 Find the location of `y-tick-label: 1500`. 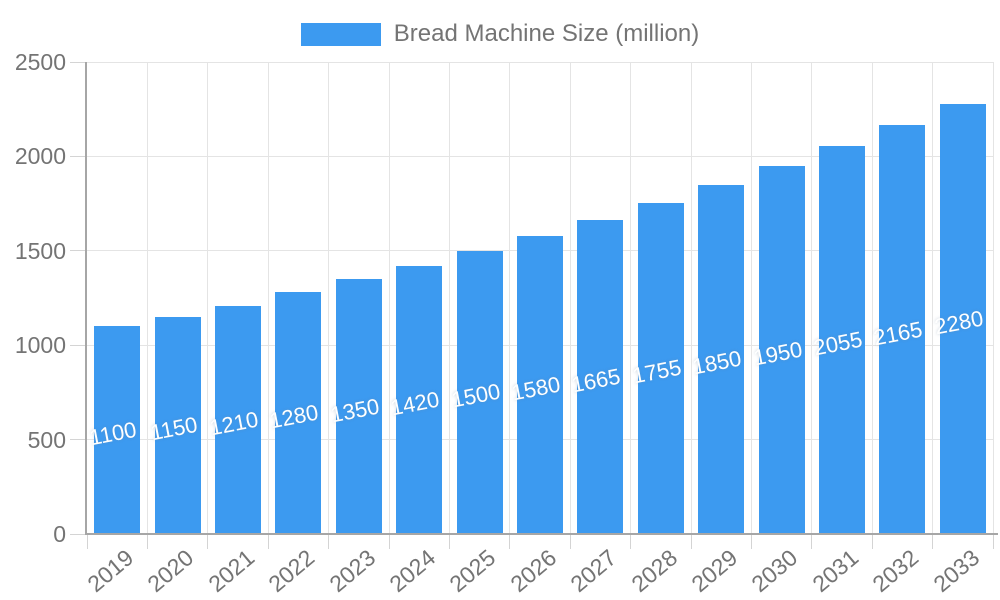

y-tick-label: 1500 is located at coordinates (40, 250).